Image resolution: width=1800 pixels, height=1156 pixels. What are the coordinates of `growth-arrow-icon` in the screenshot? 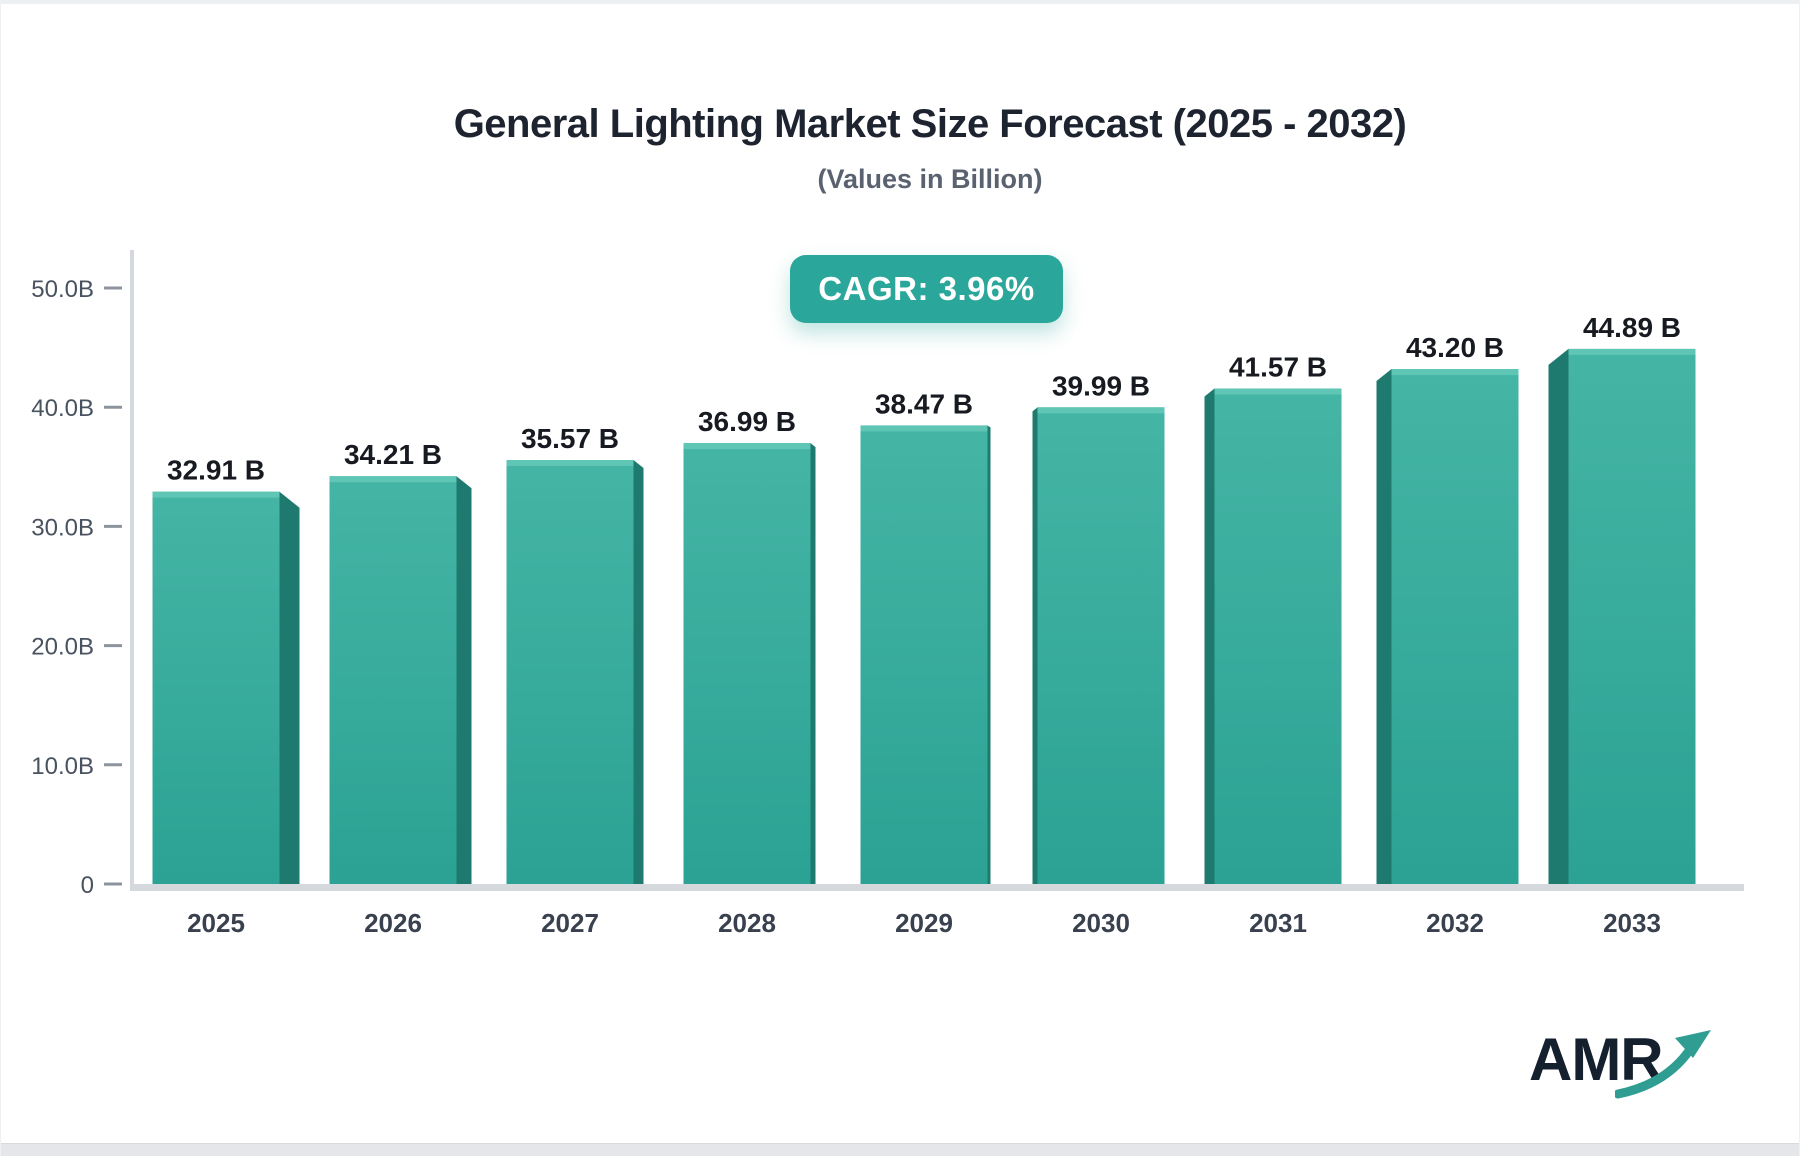 It's located at (1663, 1064).